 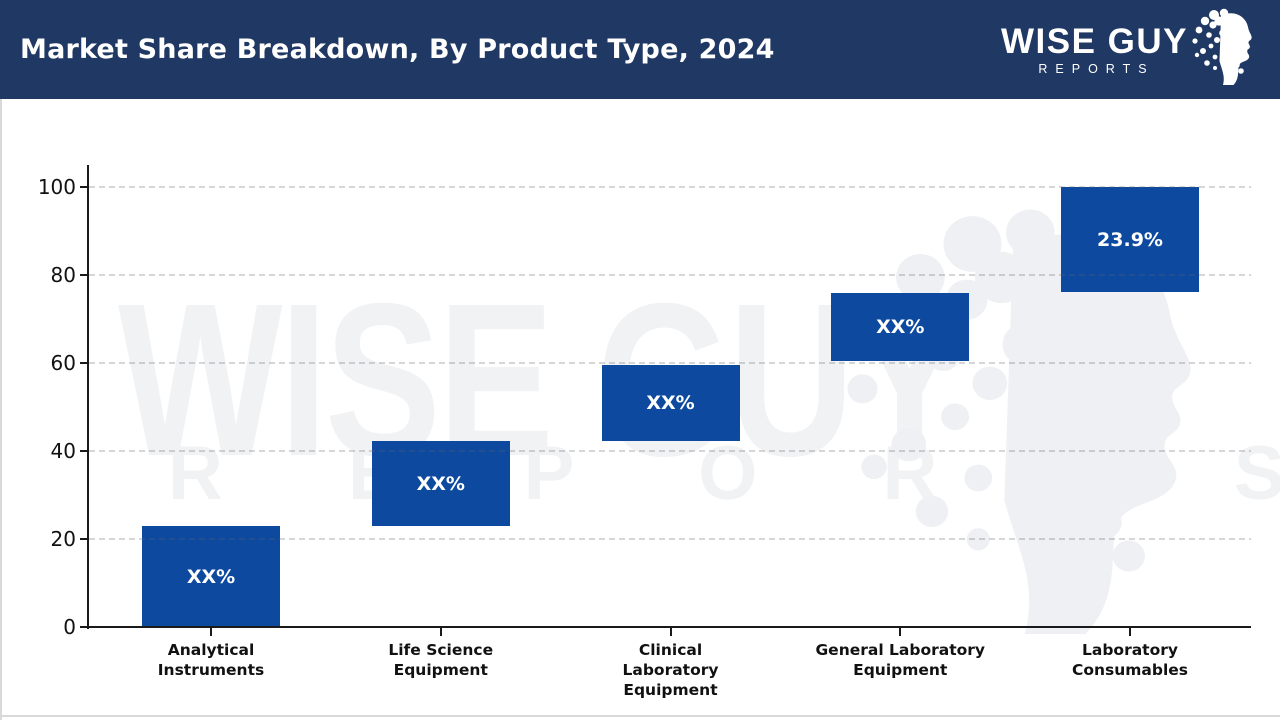 What do you see at coordinates (640, 716) in the screenshot?
I see `bottom-edge-line` at bounding box center [640, 716].